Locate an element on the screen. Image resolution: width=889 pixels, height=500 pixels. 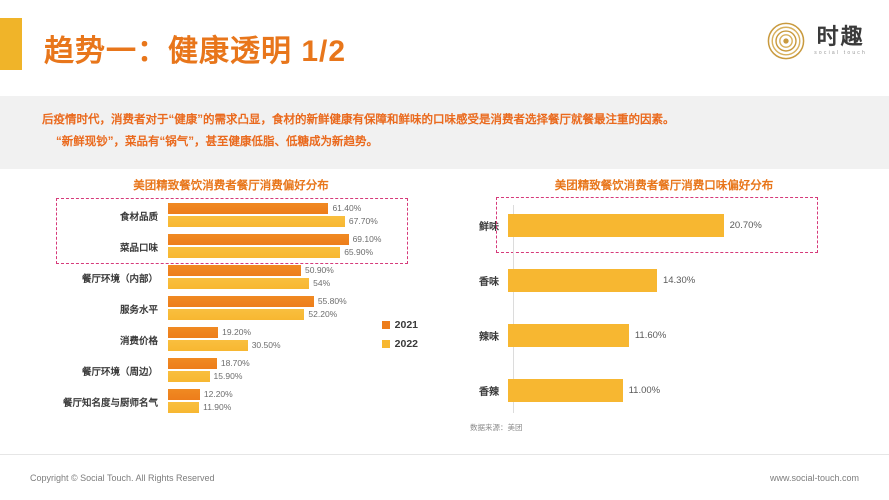
chart-bar-value: 50.90% is located at coordinates (319, 270).